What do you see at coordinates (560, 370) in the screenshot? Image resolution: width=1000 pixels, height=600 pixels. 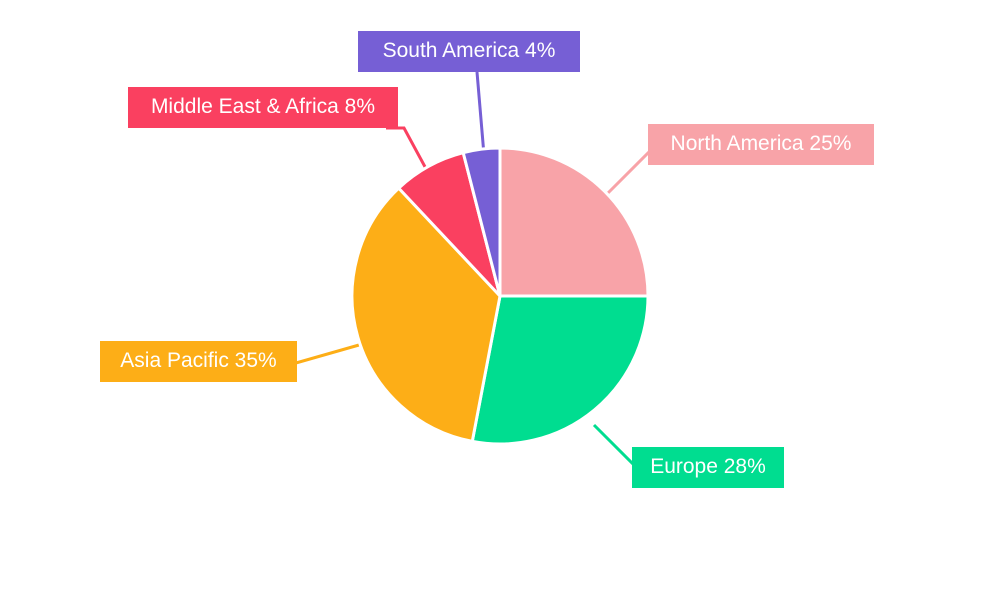 I see `pie-slice-europe` at bounding box center [560, 370].